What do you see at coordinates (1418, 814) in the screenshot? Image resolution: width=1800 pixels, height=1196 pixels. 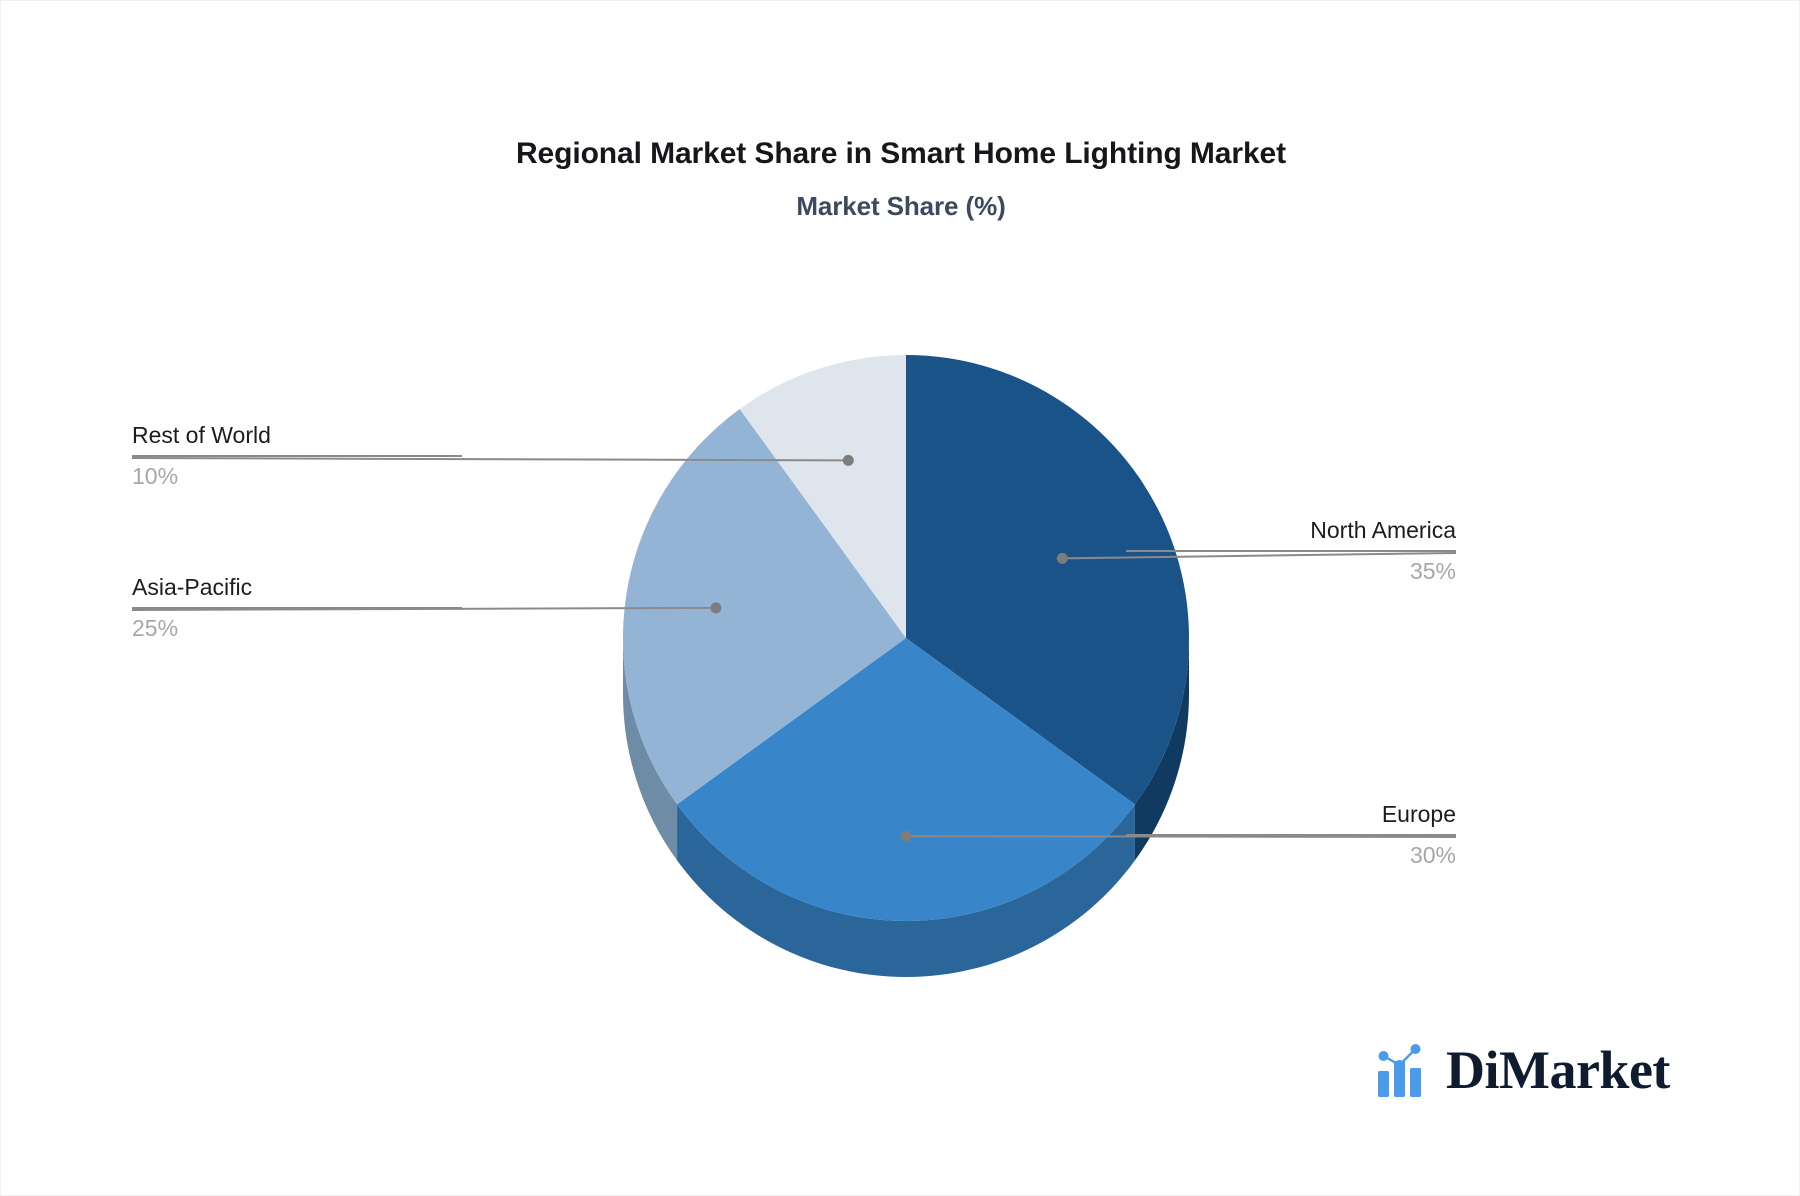 I see `callout-label-europe: Europe` at bounding box center [1418, 814].